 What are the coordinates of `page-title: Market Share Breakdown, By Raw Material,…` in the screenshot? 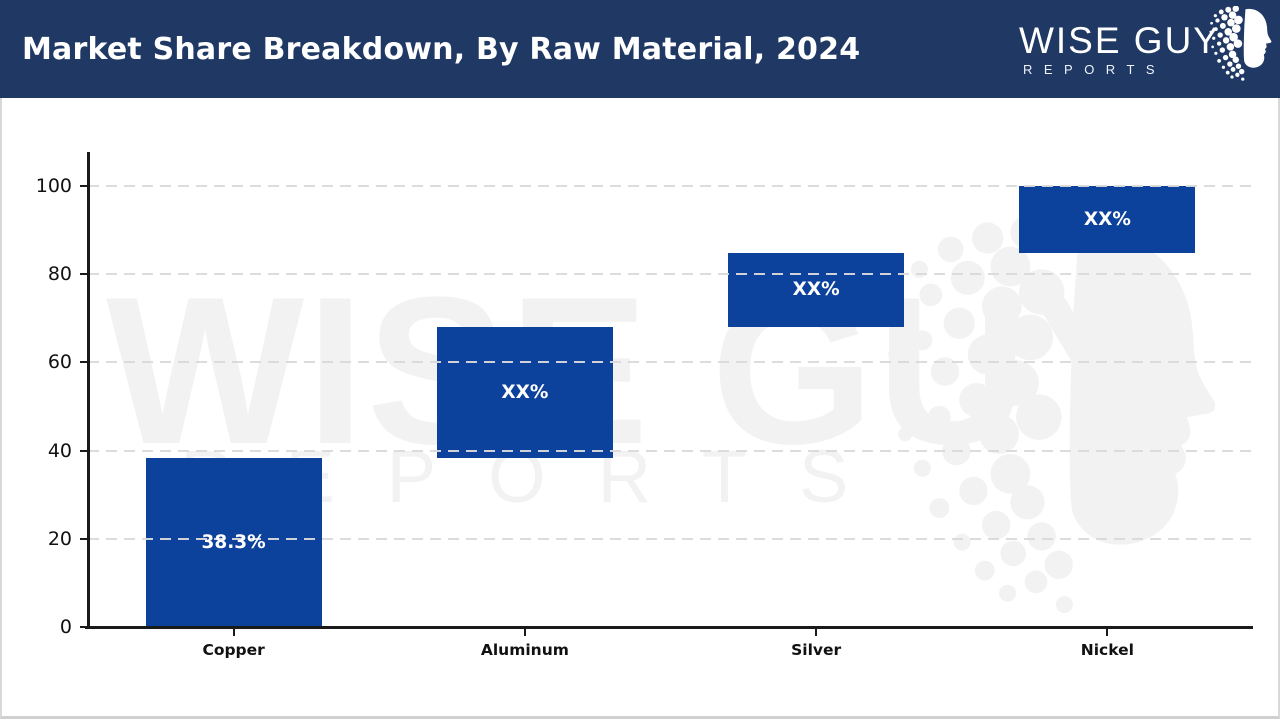 It's located at (441, 49).